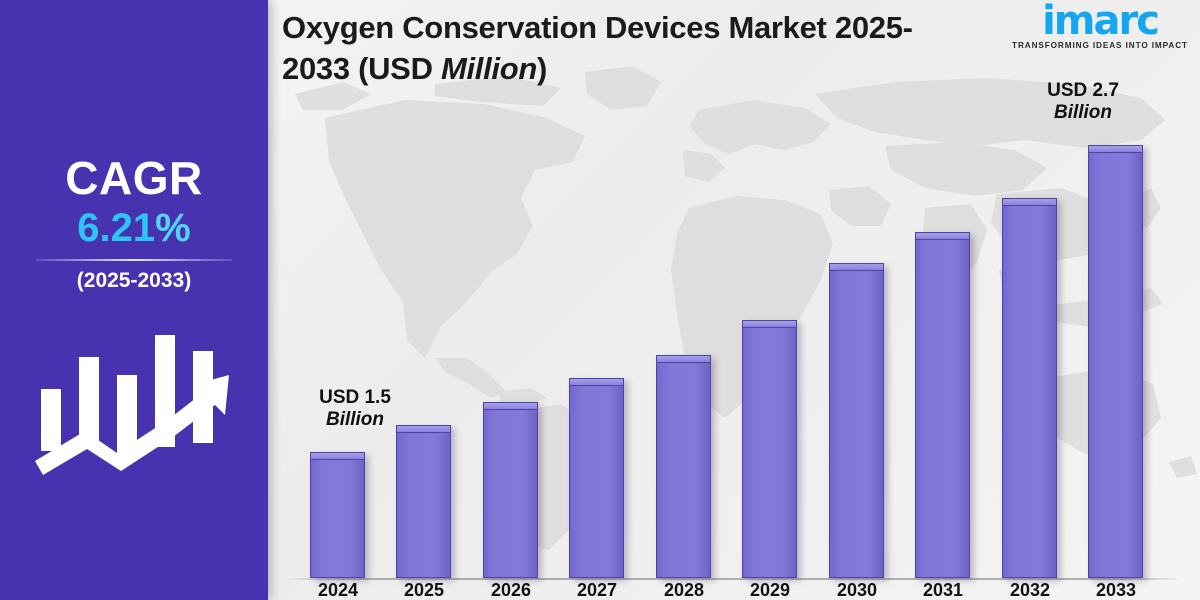  I want to click on end-value-callout: USD 2.7 Billion, so click(1083, 102).